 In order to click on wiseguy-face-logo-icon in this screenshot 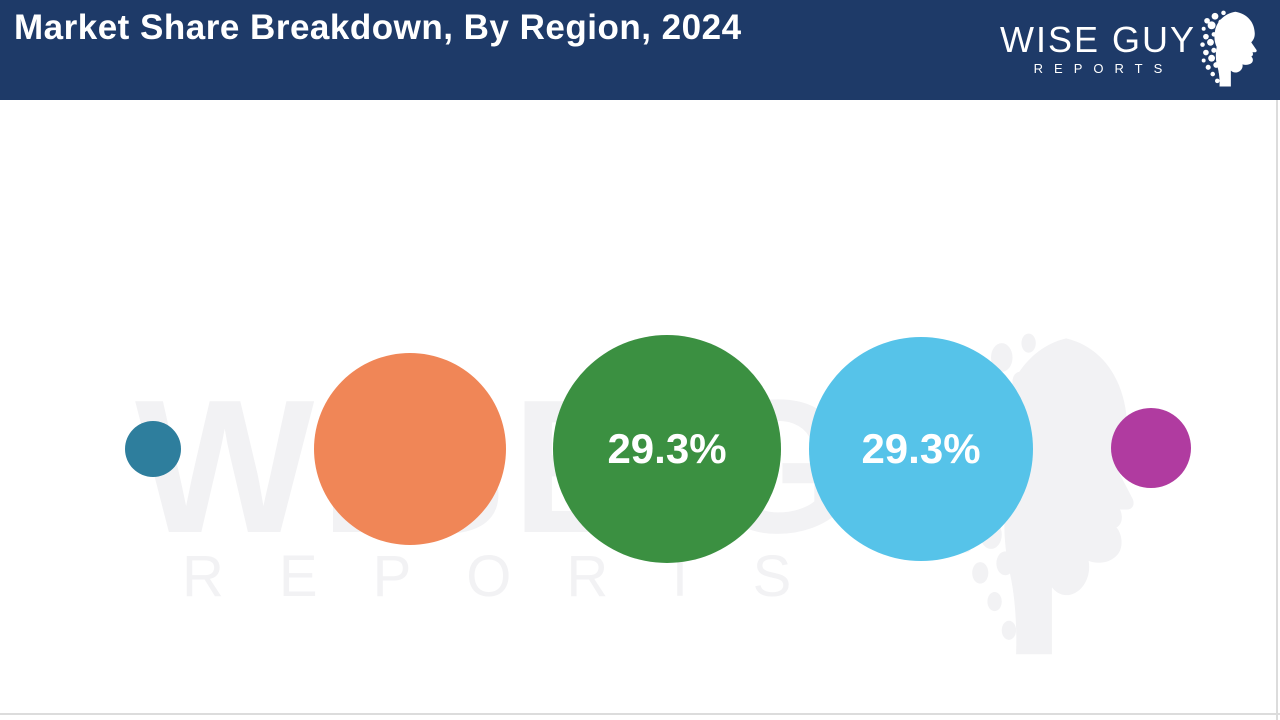, I will do `click(1228, 48)`.